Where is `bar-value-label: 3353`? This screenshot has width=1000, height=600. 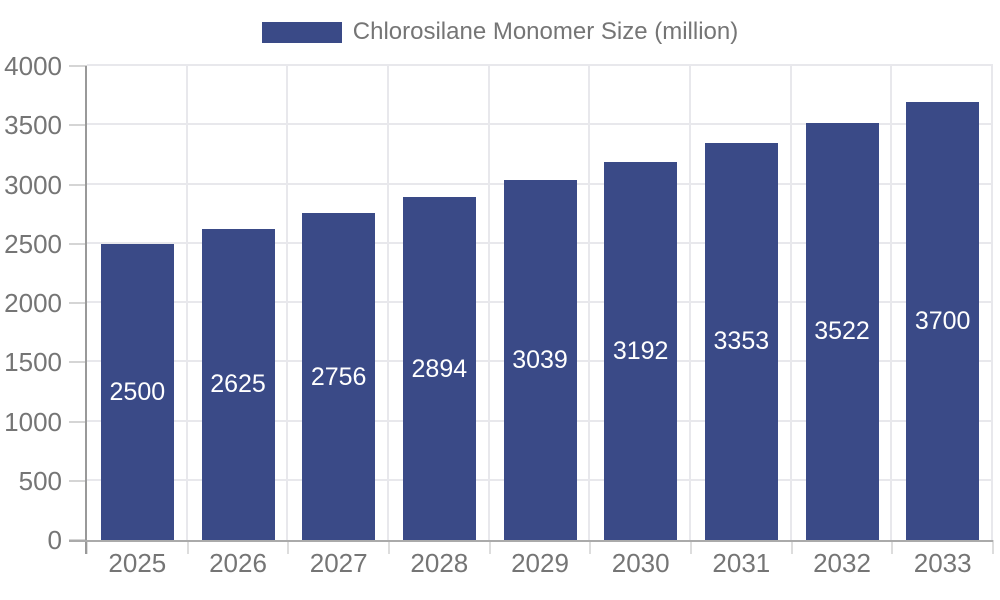 bar-value-label: 3353 is located at coordinates (741, 341).